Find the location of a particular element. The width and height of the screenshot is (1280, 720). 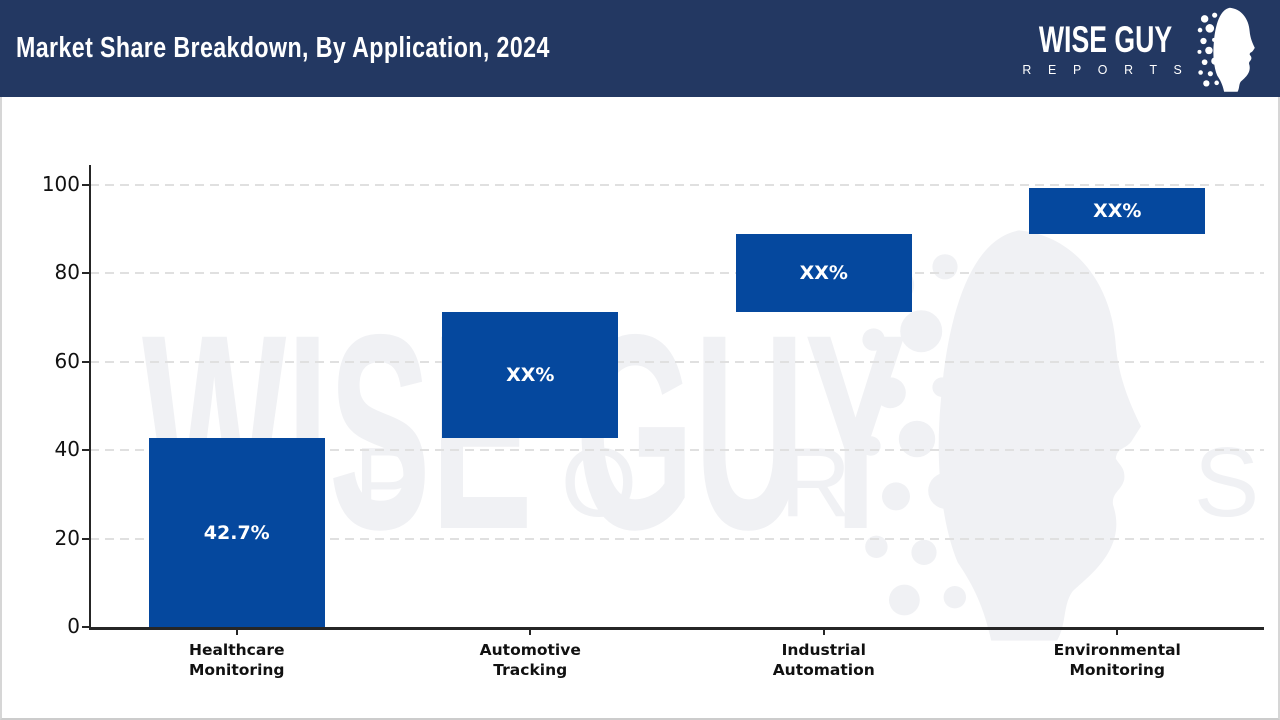

y-tick-label-60: 60 is located at coordinates (67, 360).